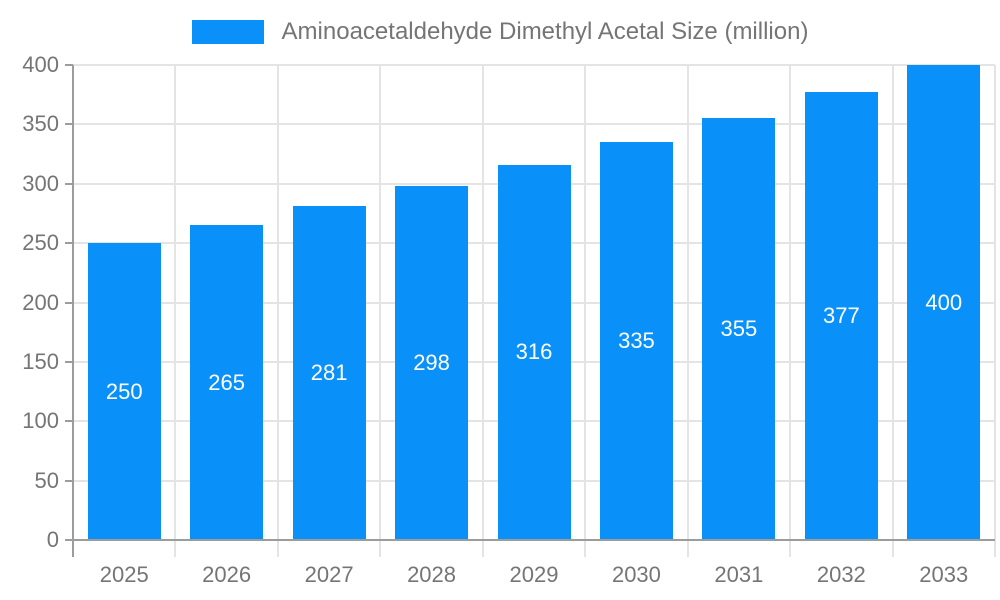 The image size is (1000, 600). I want to click on bar-value-label: 265, so click(227, 382).